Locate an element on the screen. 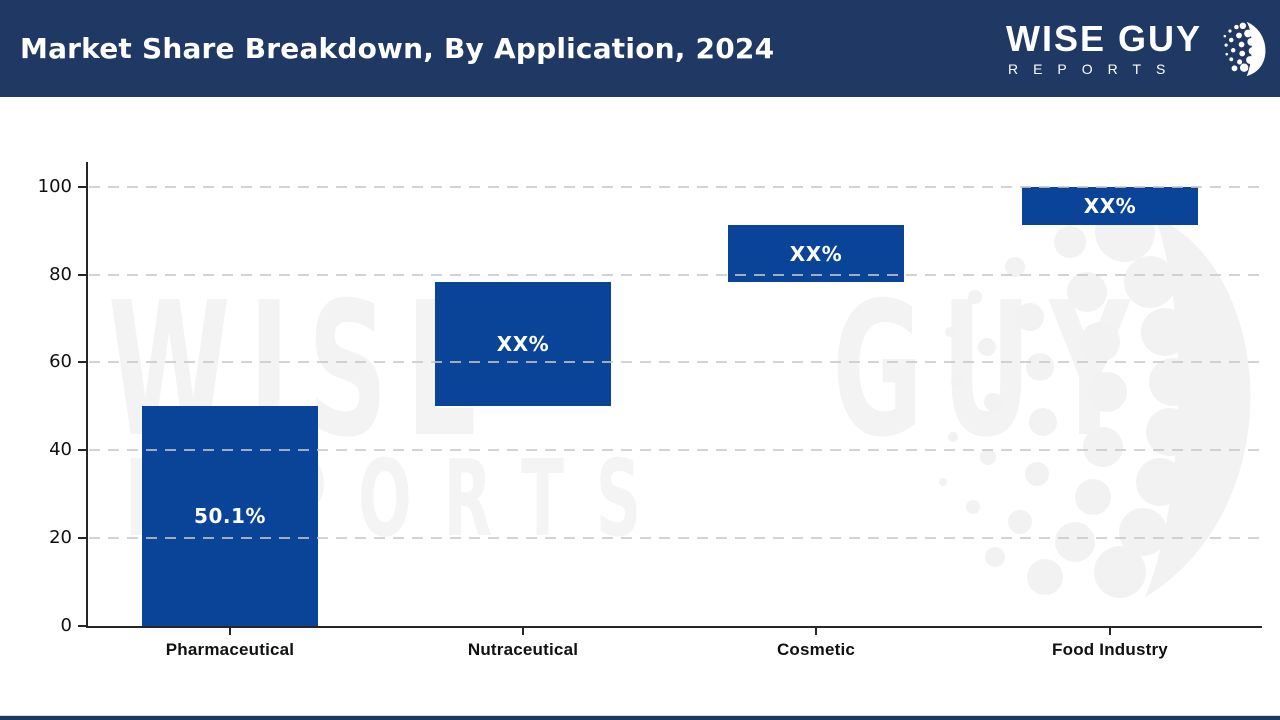 The height and width of the screenshot is (720, 1280). x-axis-label: Nutraceutical is located at coordinates (523, 649).